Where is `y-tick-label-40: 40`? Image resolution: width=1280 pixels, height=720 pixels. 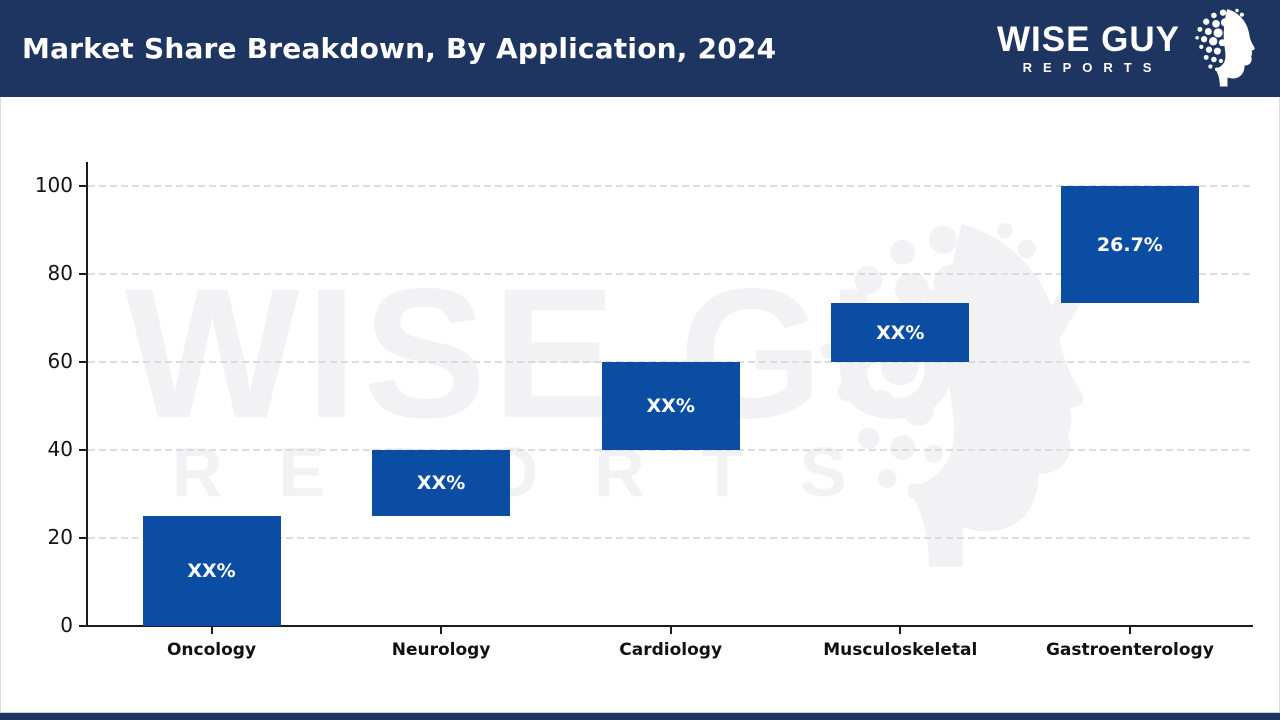
y-tick-label-40: 40 is located at coordinates (60, 449).